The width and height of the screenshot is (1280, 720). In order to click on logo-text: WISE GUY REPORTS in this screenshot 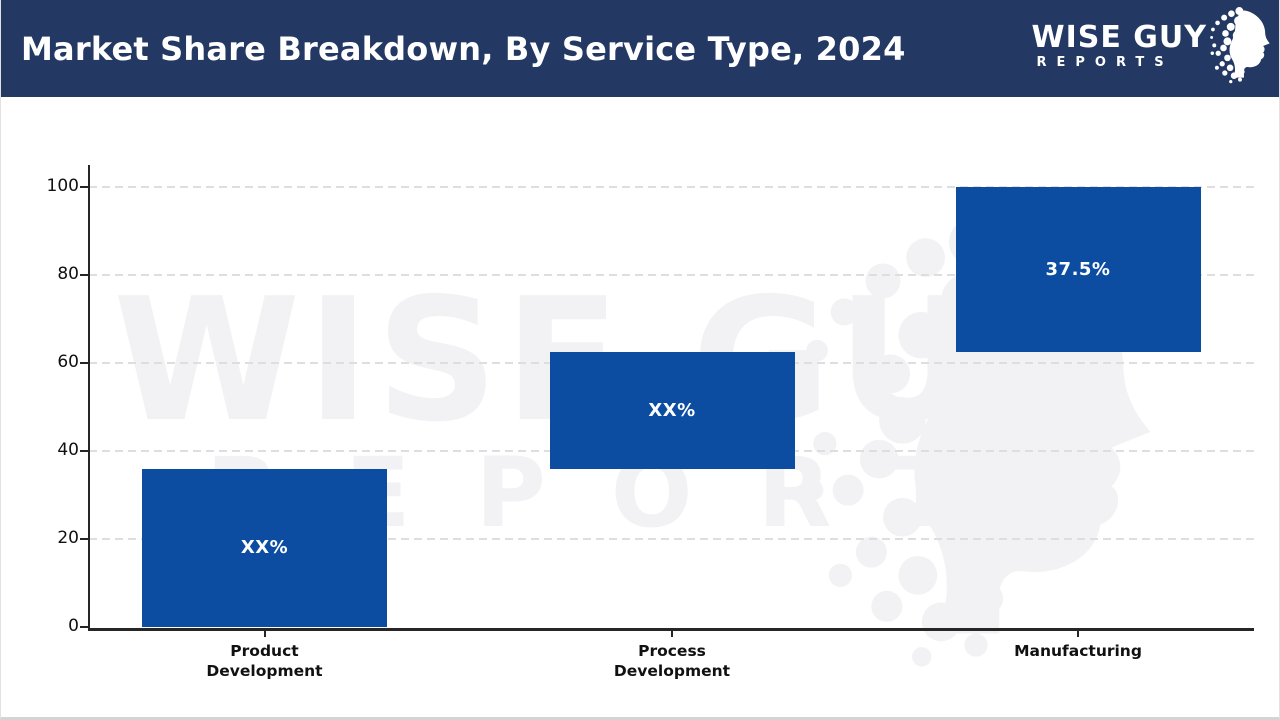, I will do `click(1119, 46)`.